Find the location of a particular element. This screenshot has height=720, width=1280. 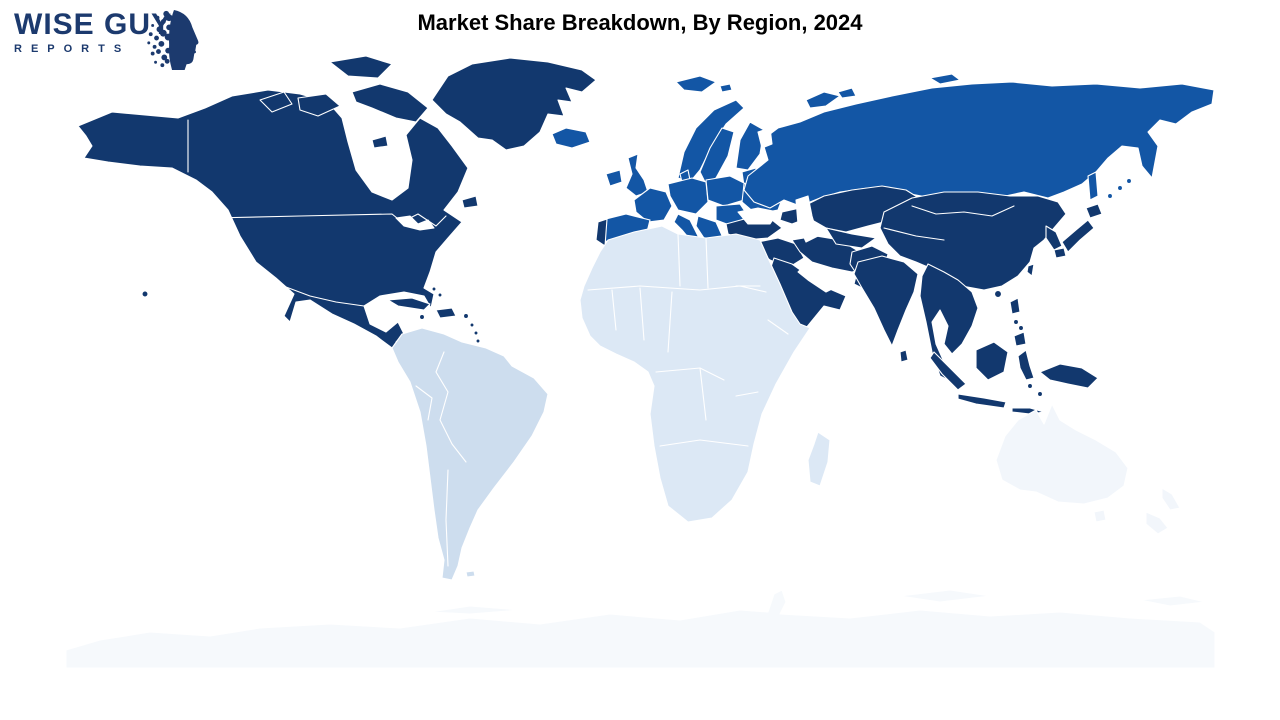

southern-africa-border-line is located at coordinates (704, 443).